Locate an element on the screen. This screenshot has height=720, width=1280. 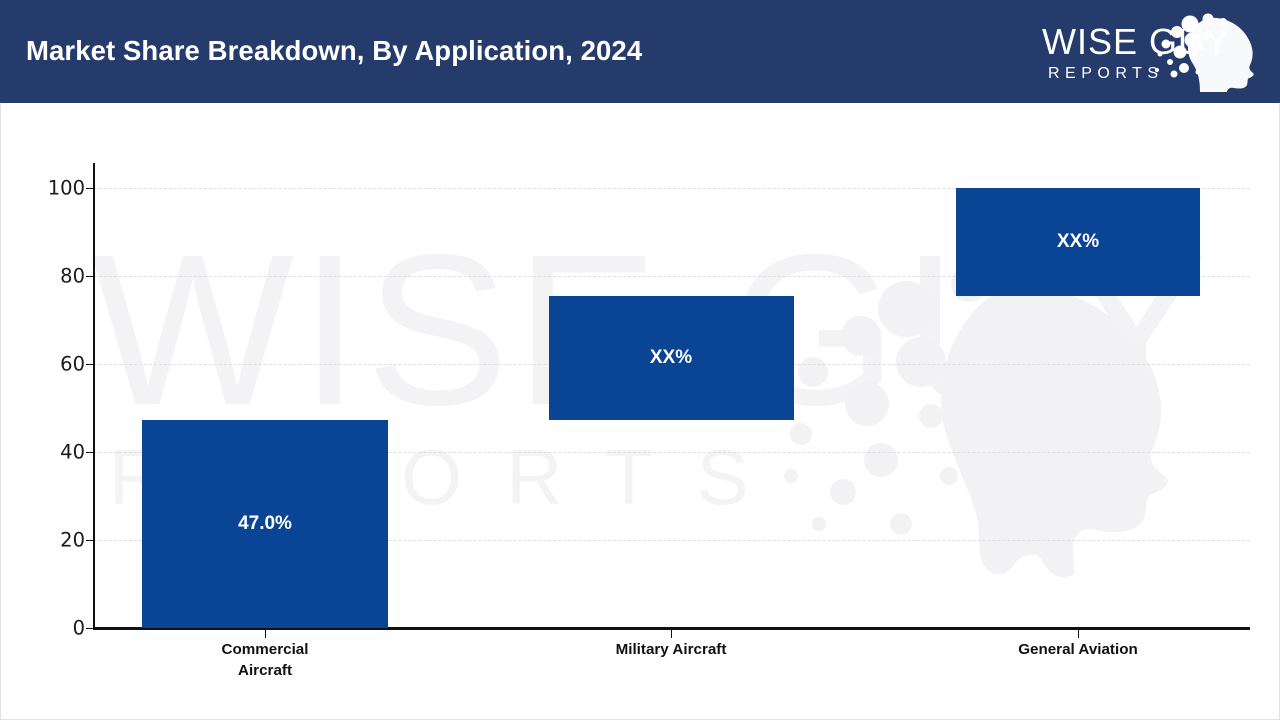
xtick-label-general-aviation: General Aviation is located at coordinates (1078, 649).